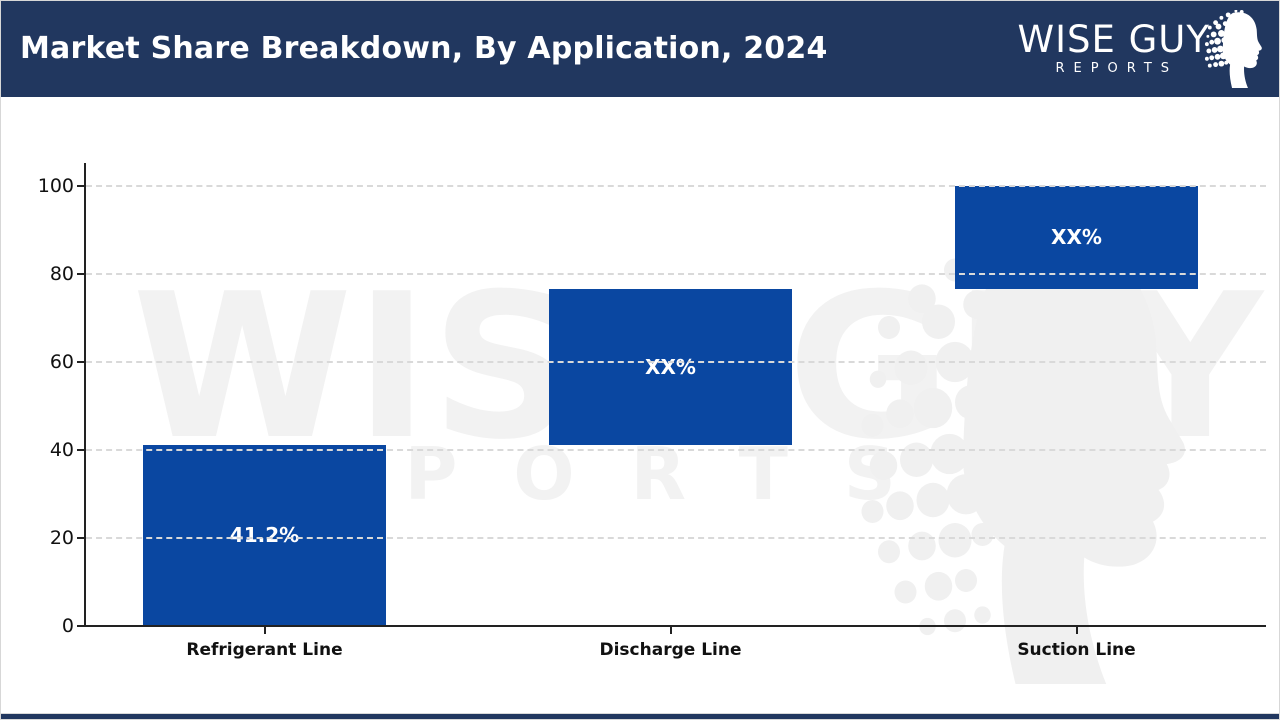 The image size is (1280, 720). Describe the element at coordinates (1113, 40) in the screenshot. I see `logo-wiseguy-label: WISE GUY` at that location.